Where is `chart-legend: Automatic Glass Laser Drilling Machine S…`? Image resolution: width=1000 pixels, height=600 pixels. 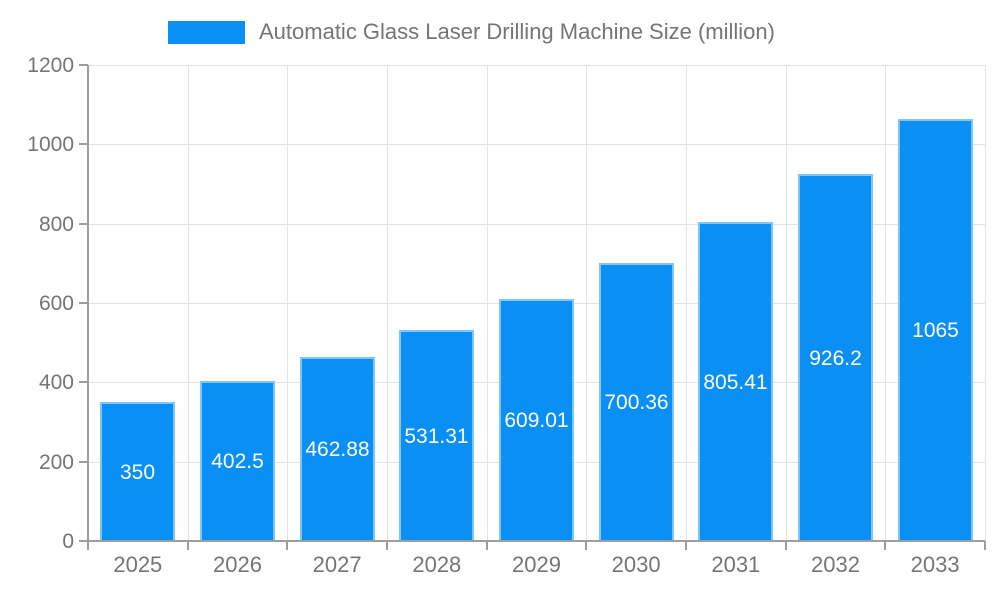
chart-legend: Automatic Glass Laser Drilling Machine S… is located at coordinates (471, 32).